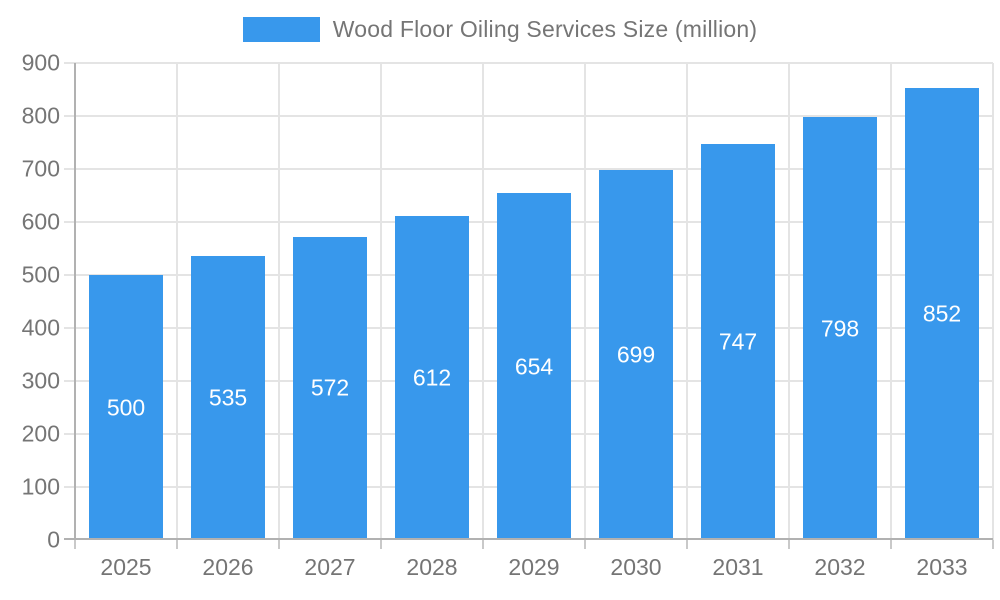  What do you see at coordinates (40, 274) in the screenshot?
I see `y-tick-label: 500` at bounding box center [40, 274].